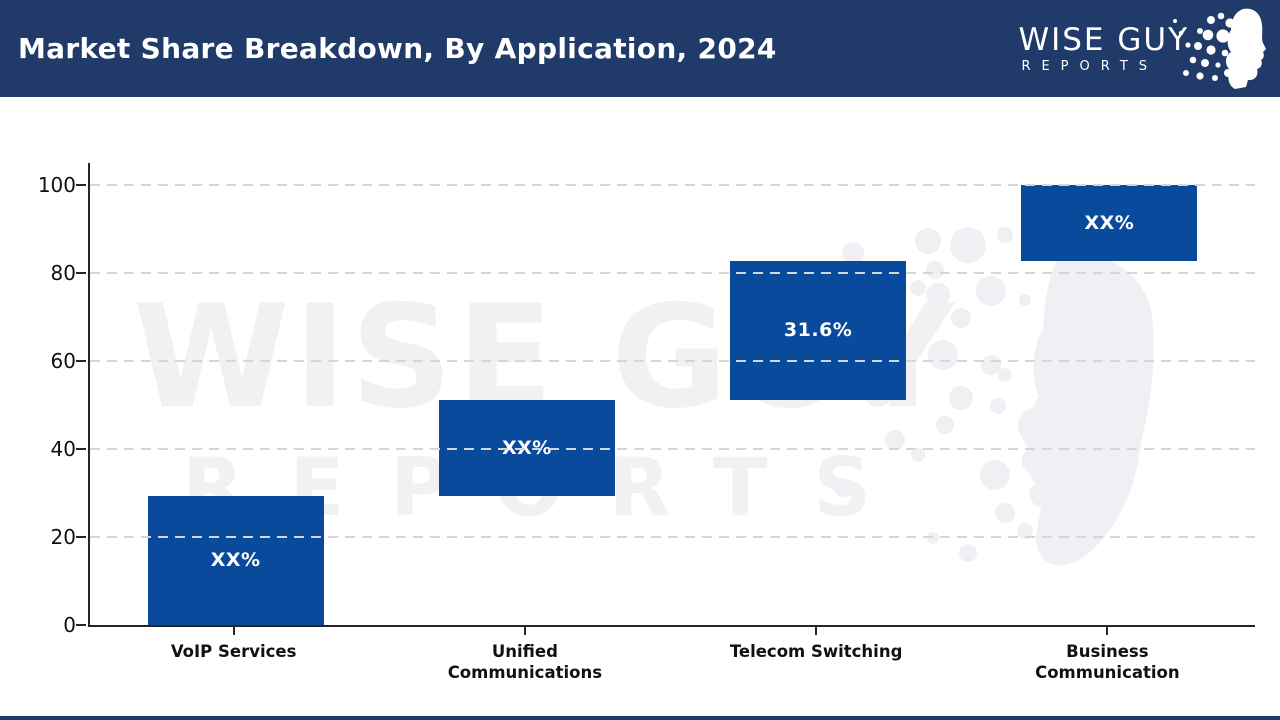 This screenshot has width=1280, height=720. I want to click on x-axis-label-line: Unified, so click(524, 651).